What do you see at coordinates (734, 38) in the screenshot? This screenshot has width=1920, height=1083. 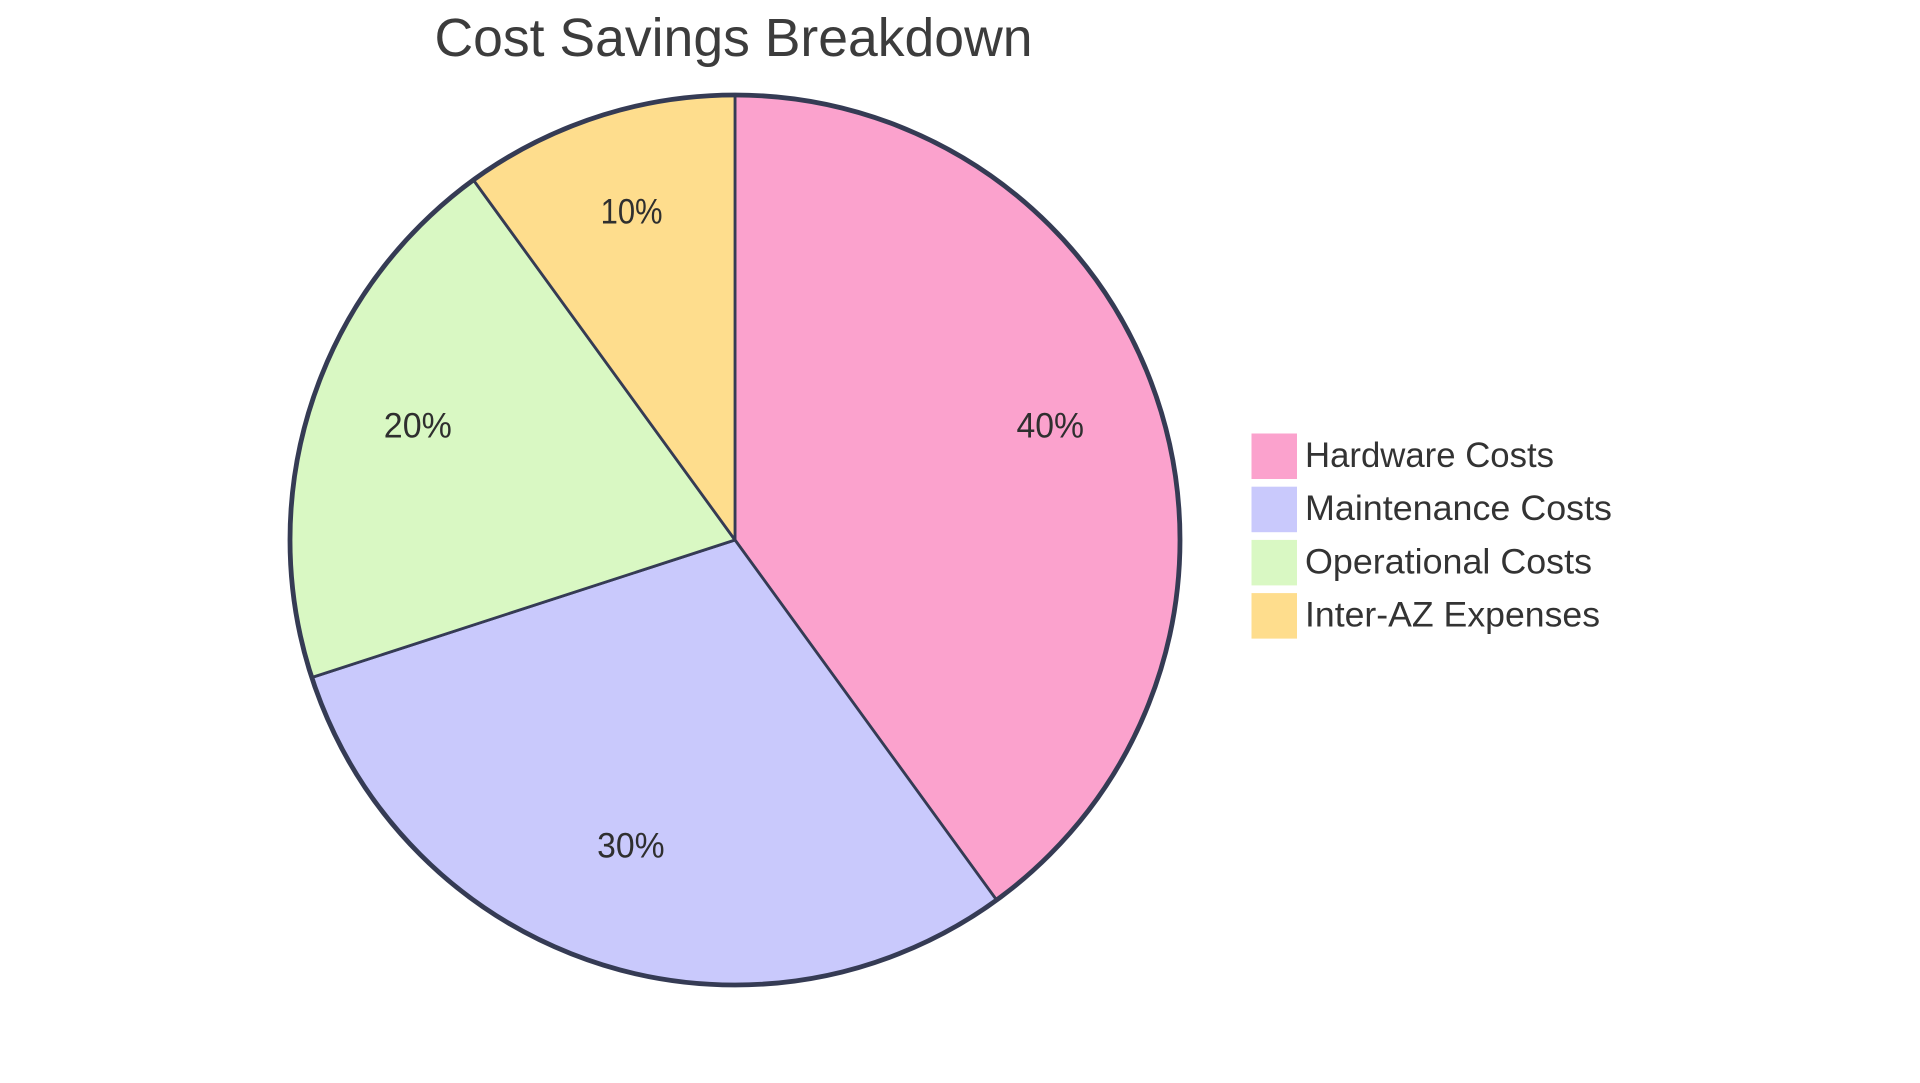 I see `svg-text: Cost Savings Breakdown` at bounding box center [734, 38].